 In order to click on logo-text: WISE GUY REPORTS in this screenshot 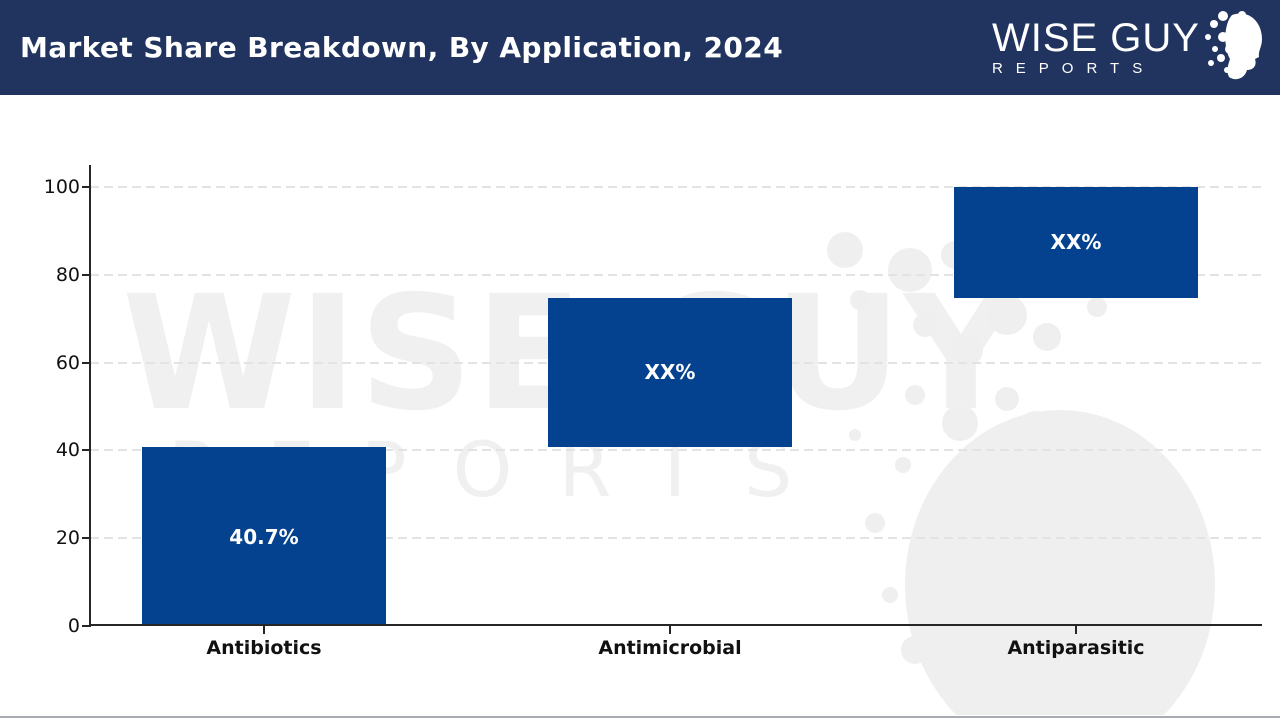, I will do `click(1096, 47)`.